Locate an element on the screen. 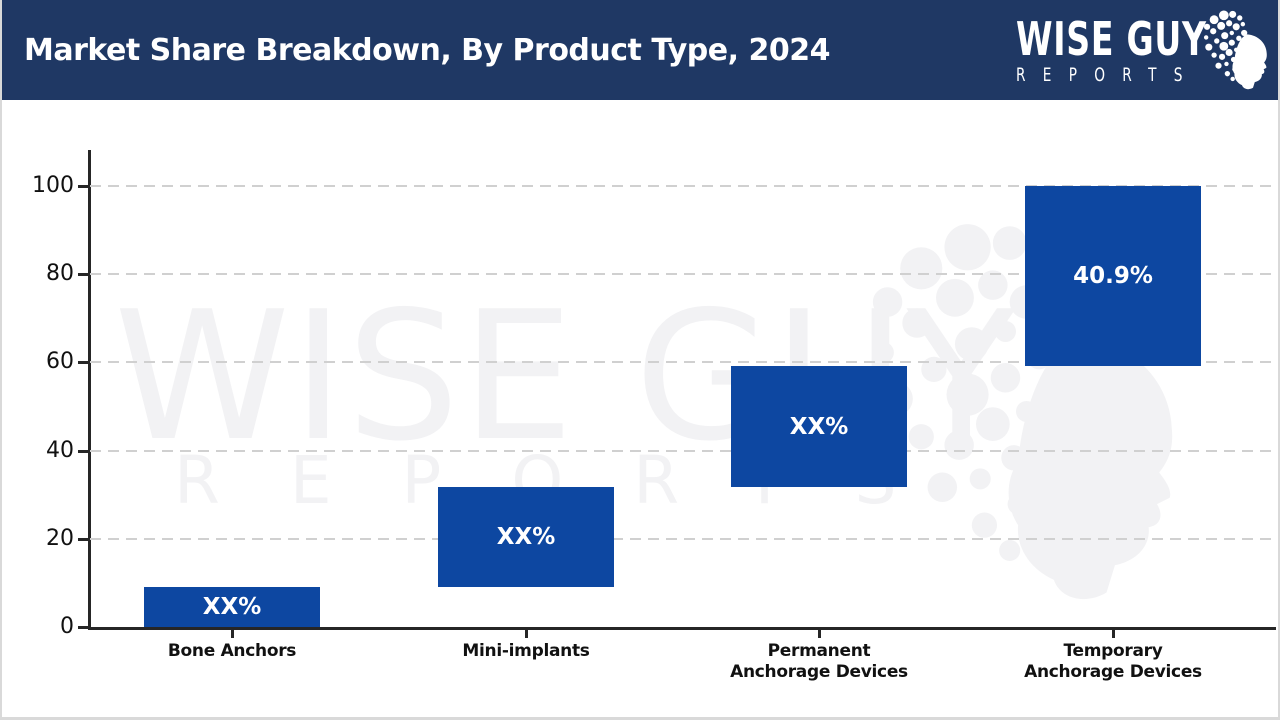 The height and width of the screenshot is (720, 1280). category-label: Bone Anchors is located at coordinates (232, 651).